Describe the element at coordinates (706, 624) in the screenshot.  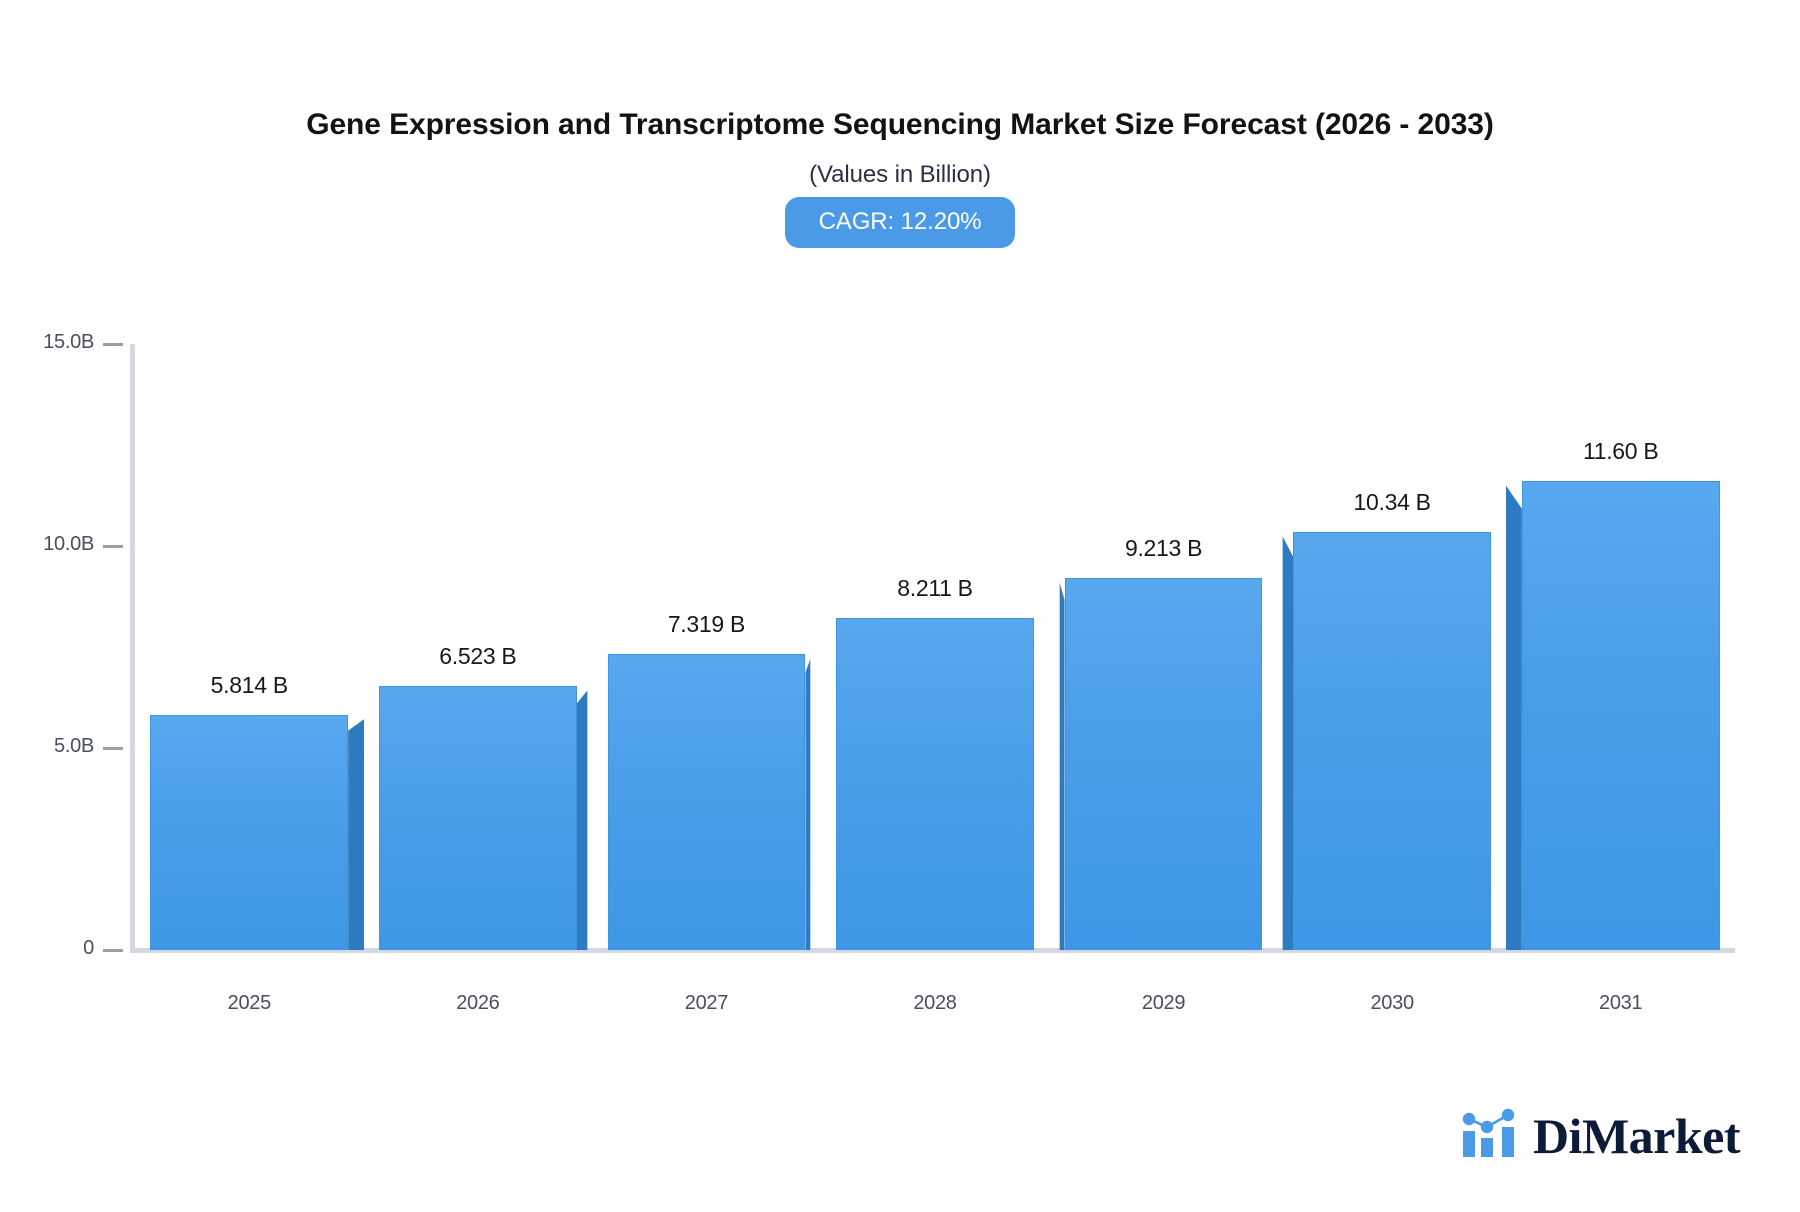
I see `bar-value-label: 7.319 B` at that location.